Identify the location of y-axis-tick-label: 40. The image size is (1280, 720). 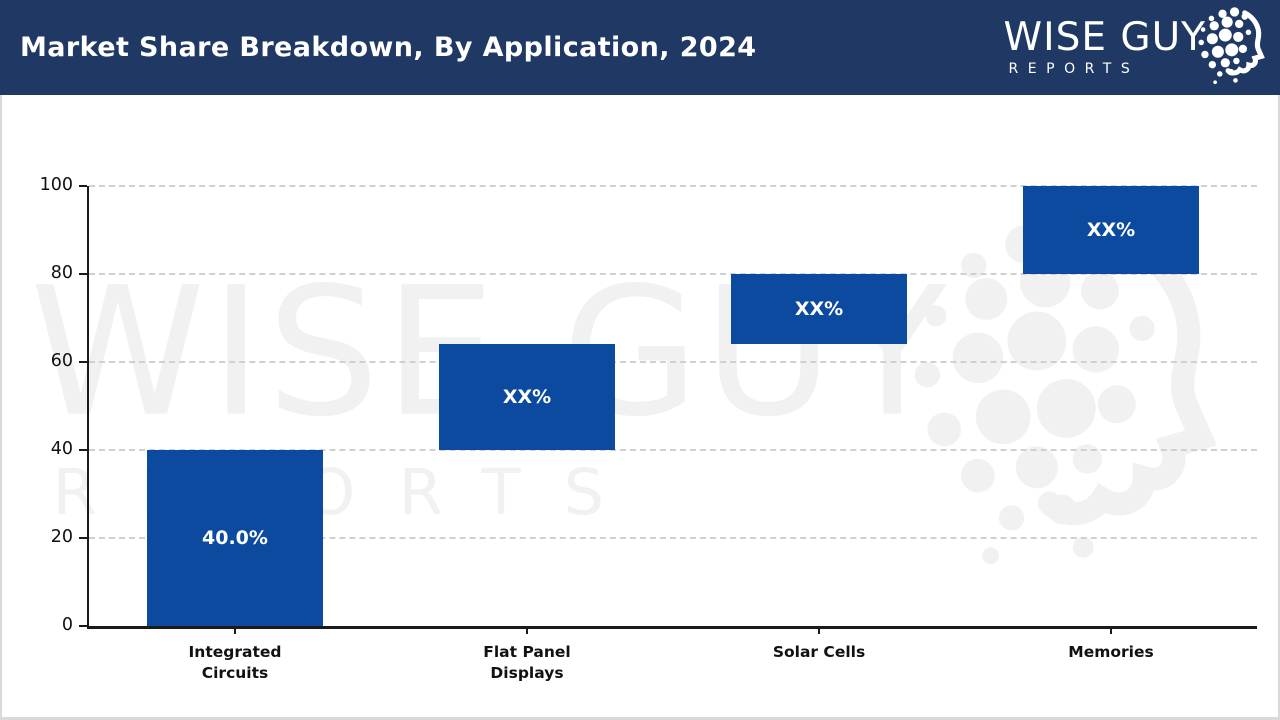
(61, 449).